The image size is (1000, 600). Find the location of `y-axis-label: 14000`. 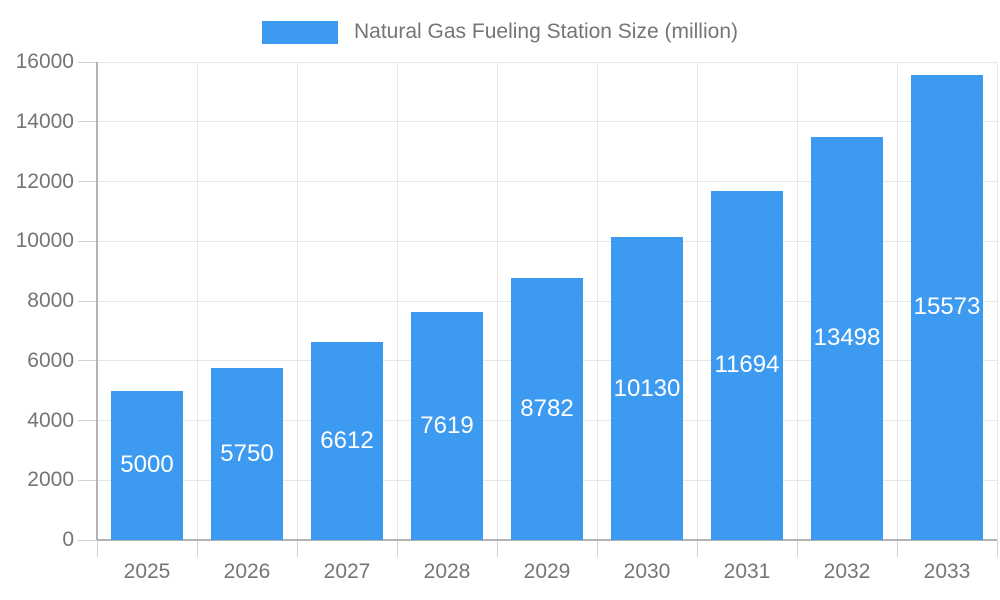

y-axis-label: 14000 is located at coordinates (44, 121).